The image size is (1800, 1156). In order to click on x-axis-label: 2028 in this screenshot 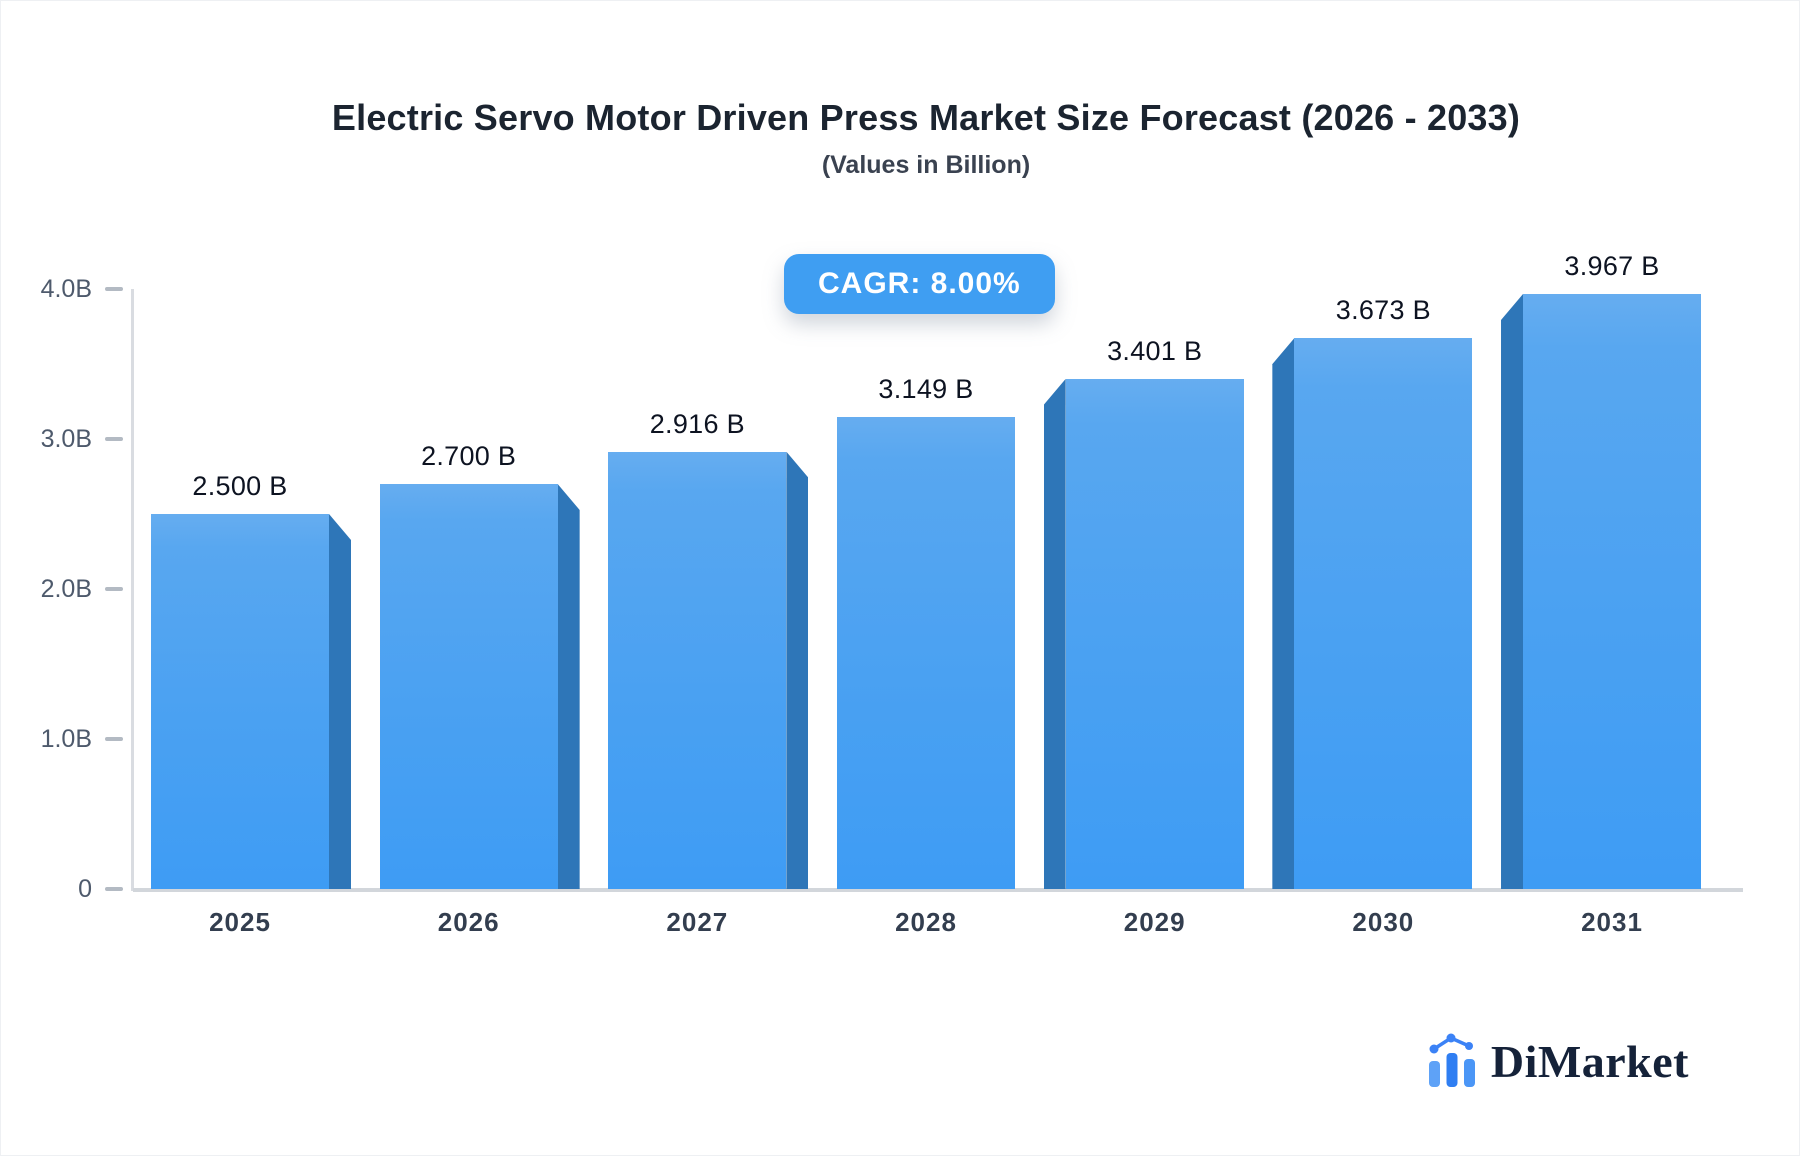, I will do `click(926, 922)`.